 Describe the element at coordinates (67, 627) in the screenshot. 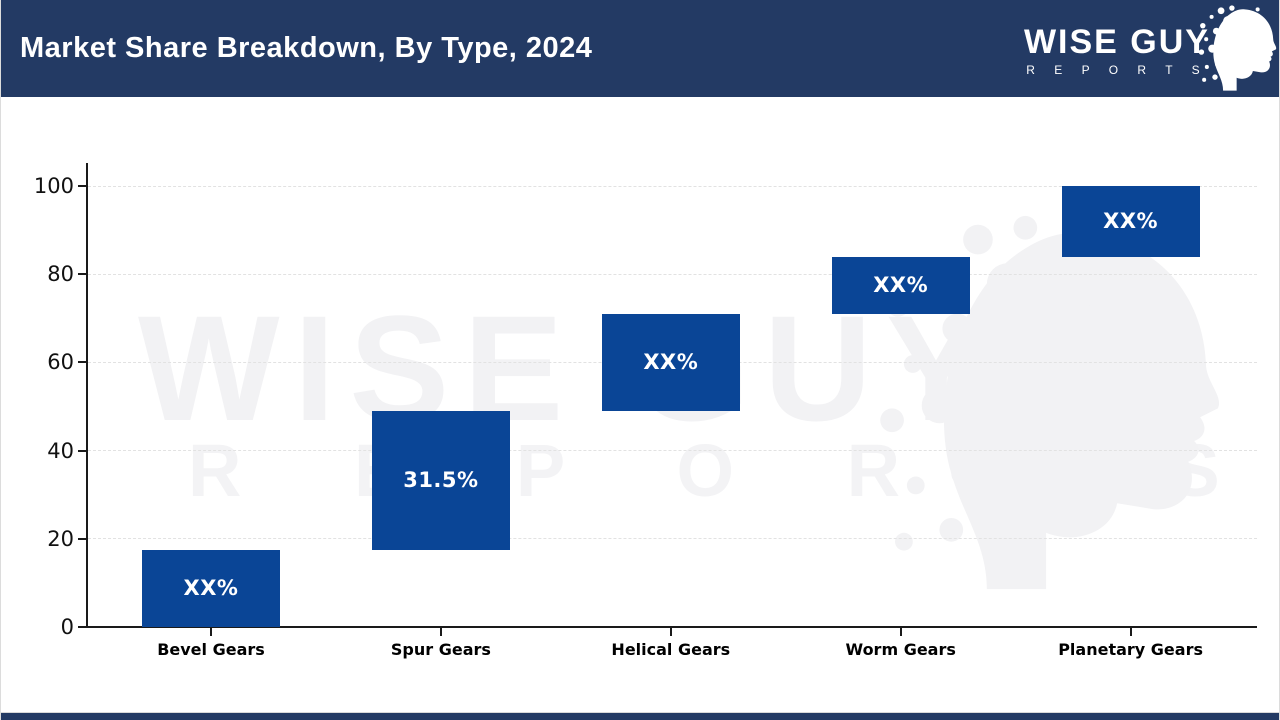

I see `y-tick-label: 0` at that location.